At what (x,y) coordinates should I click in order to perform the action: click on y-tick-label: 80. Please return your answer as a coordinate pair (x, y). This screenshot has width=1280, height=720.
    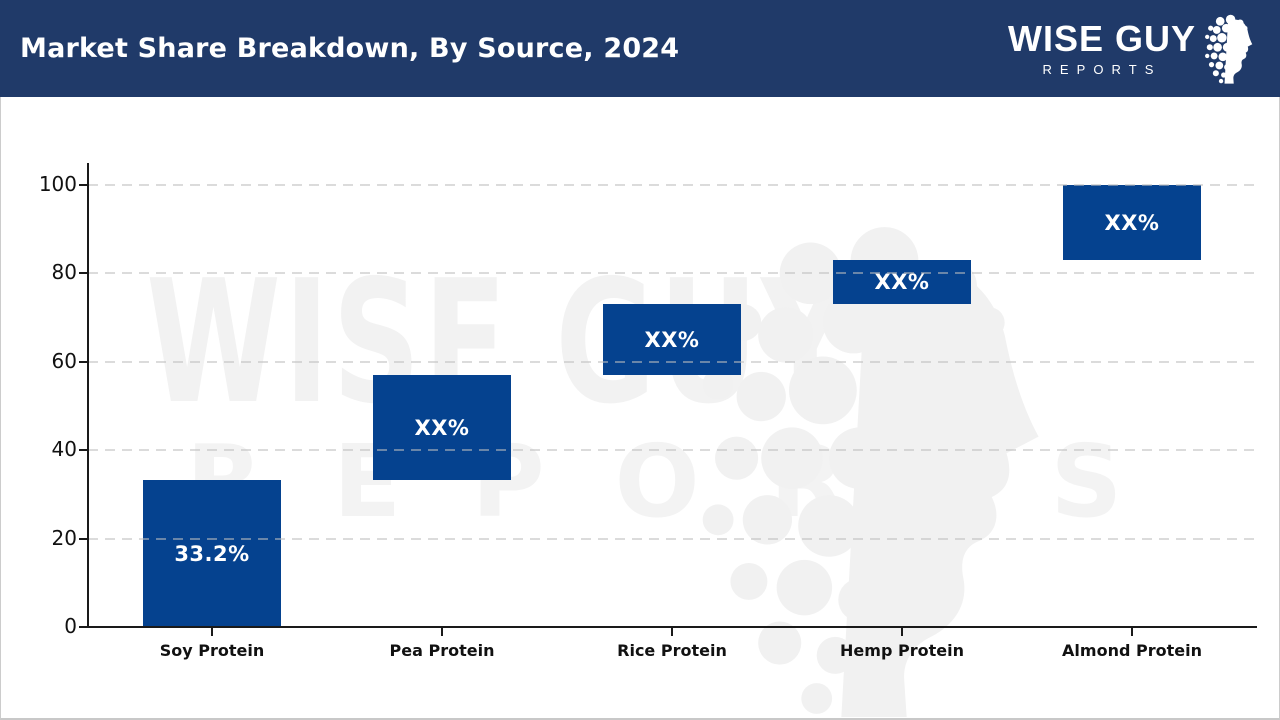
    Looking at the image, I should click on (64, 272).